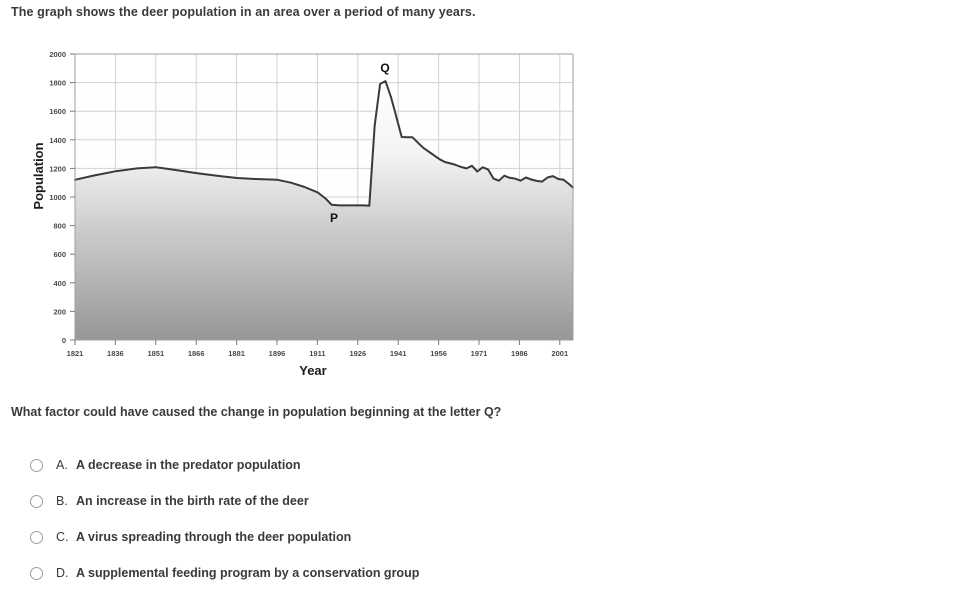 Image resolution: width=979 pixels, height=591 pixels. I want to click on y-tick-label: 200, so click(59, 311).